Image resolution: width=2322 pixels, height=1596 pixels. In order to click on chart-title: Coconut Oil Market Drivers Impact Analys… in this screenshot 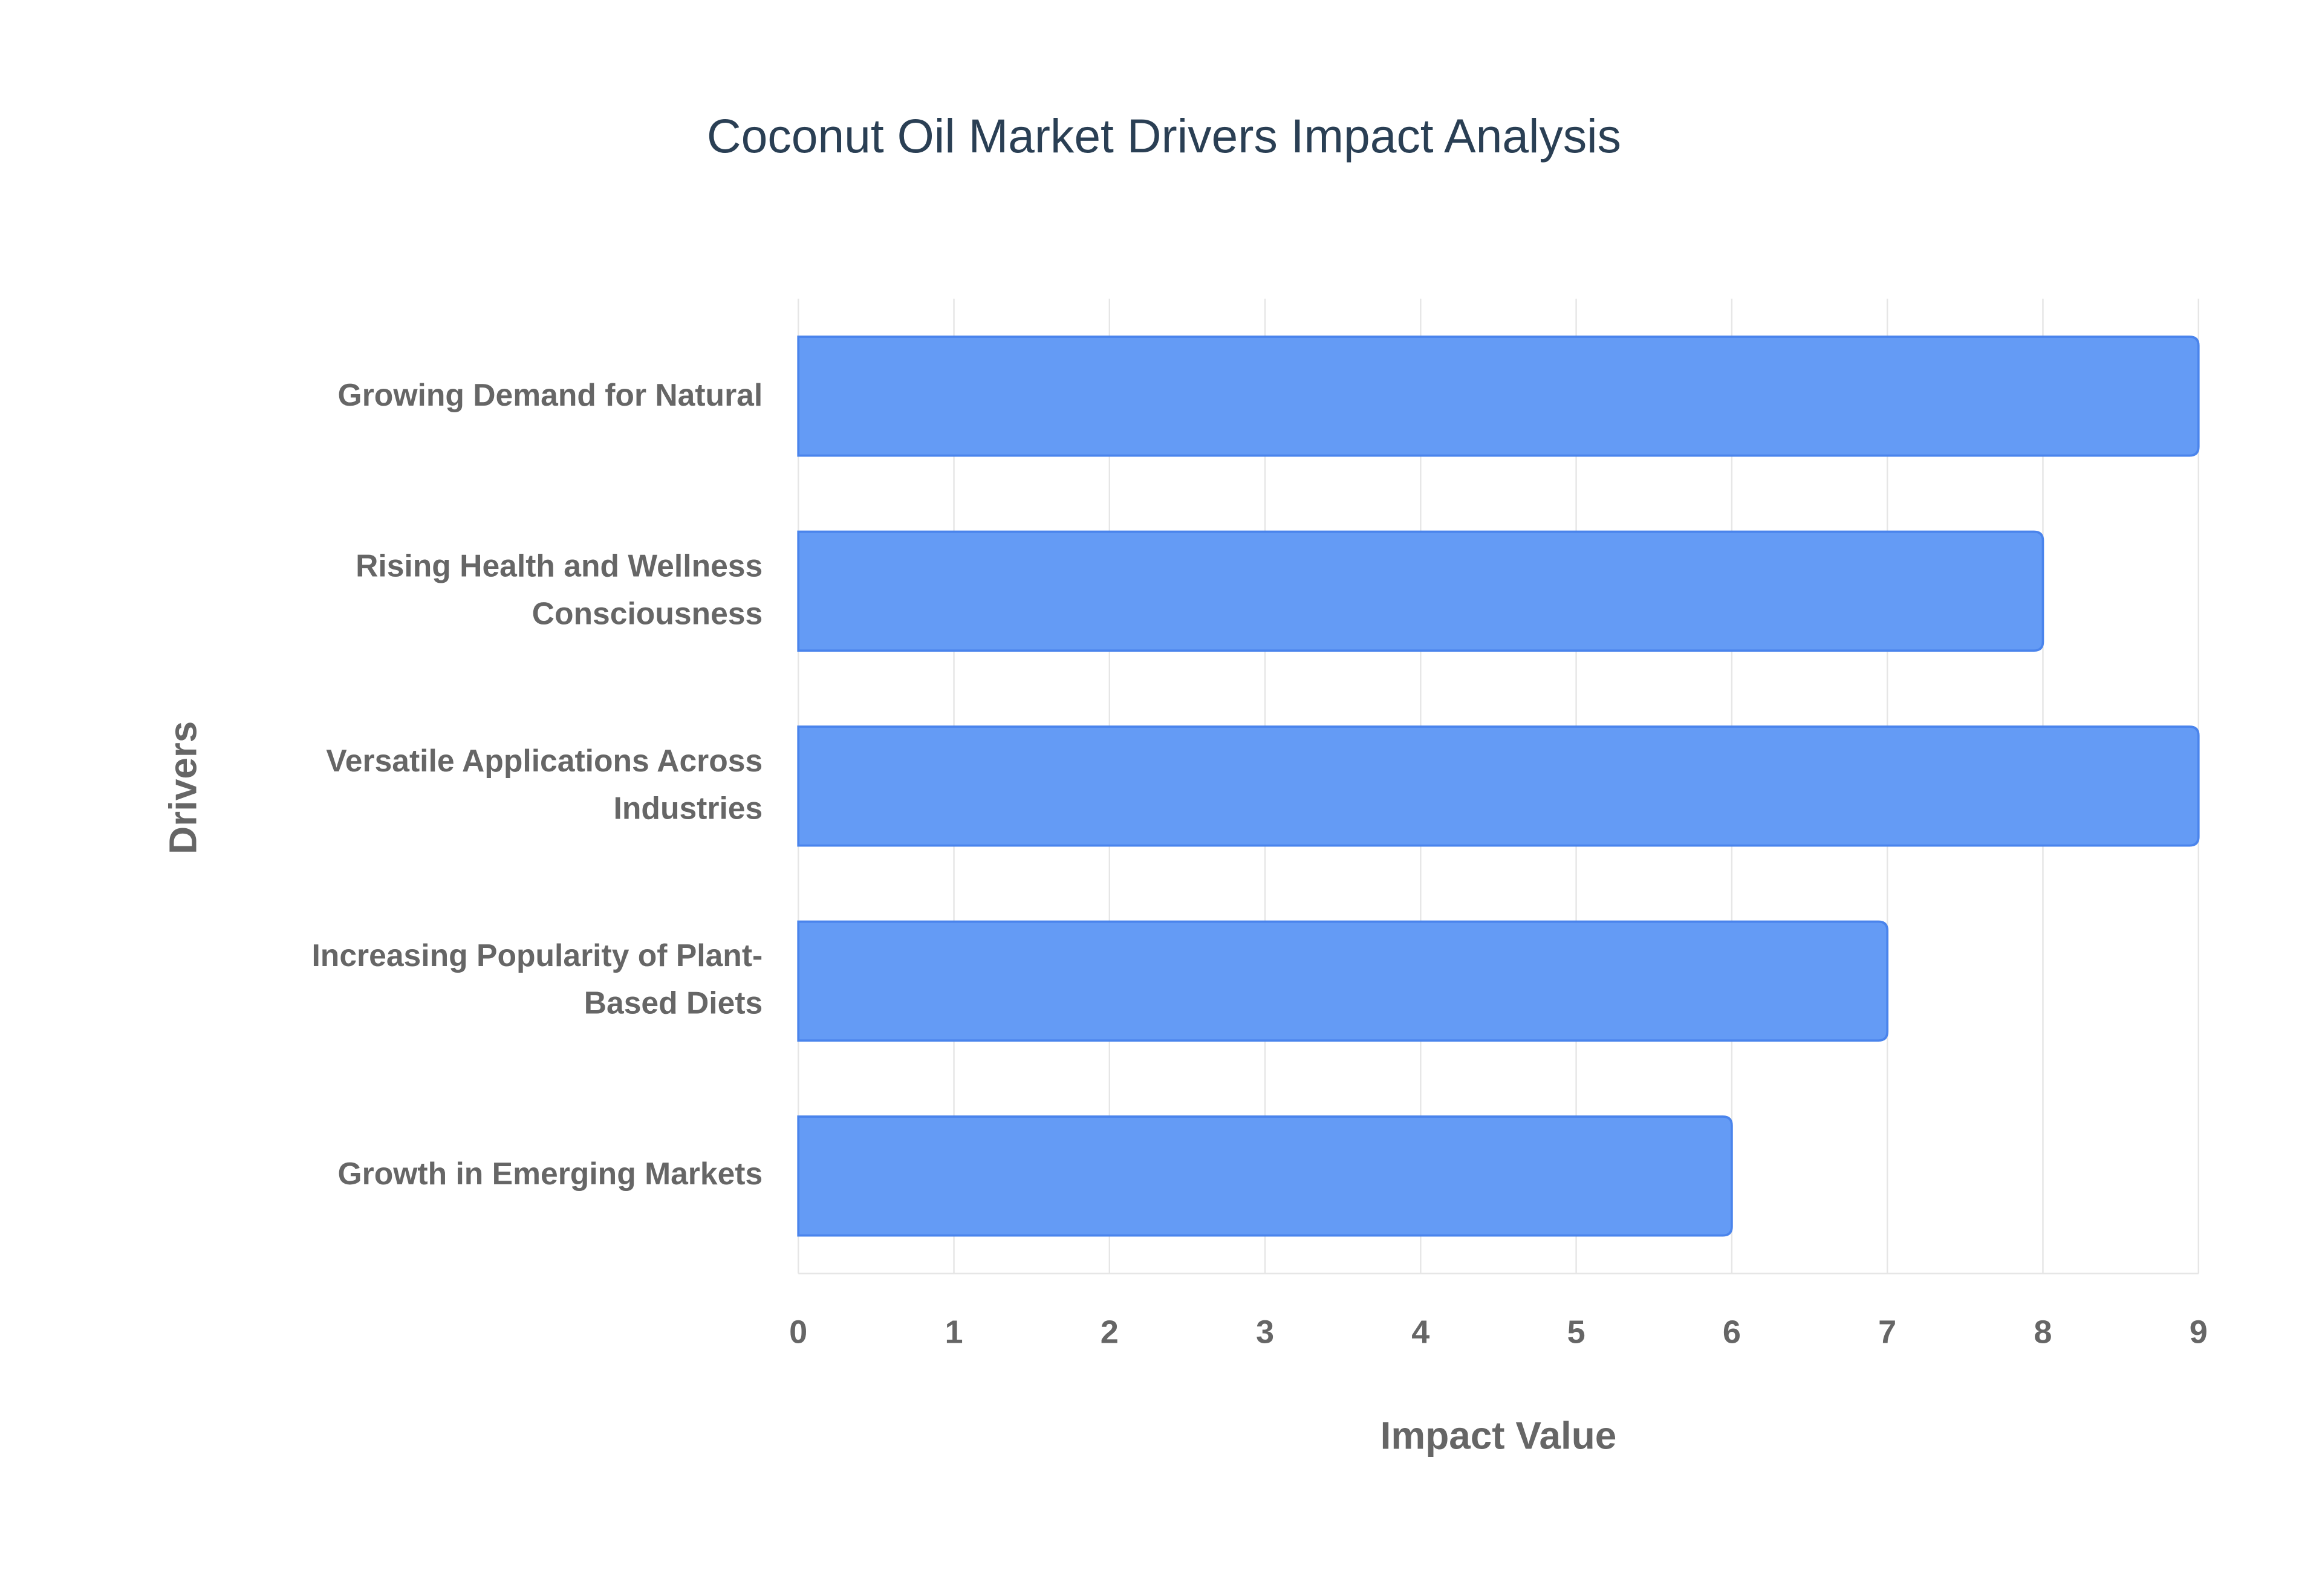, I will do `click(1164, 136)`.